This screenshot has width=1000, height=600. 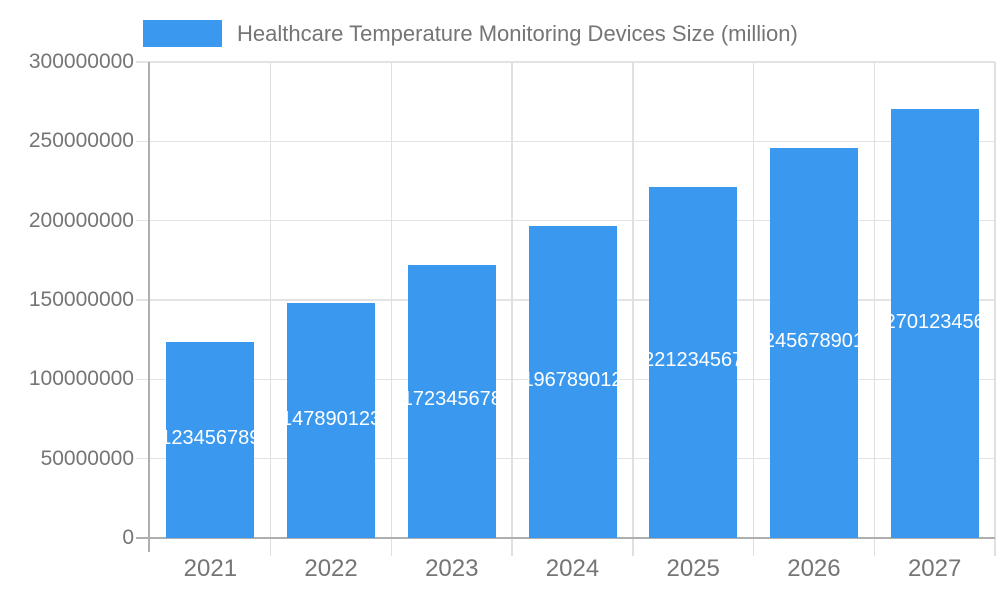 I want to click on x-axis-line, so click(x=565, y=538).